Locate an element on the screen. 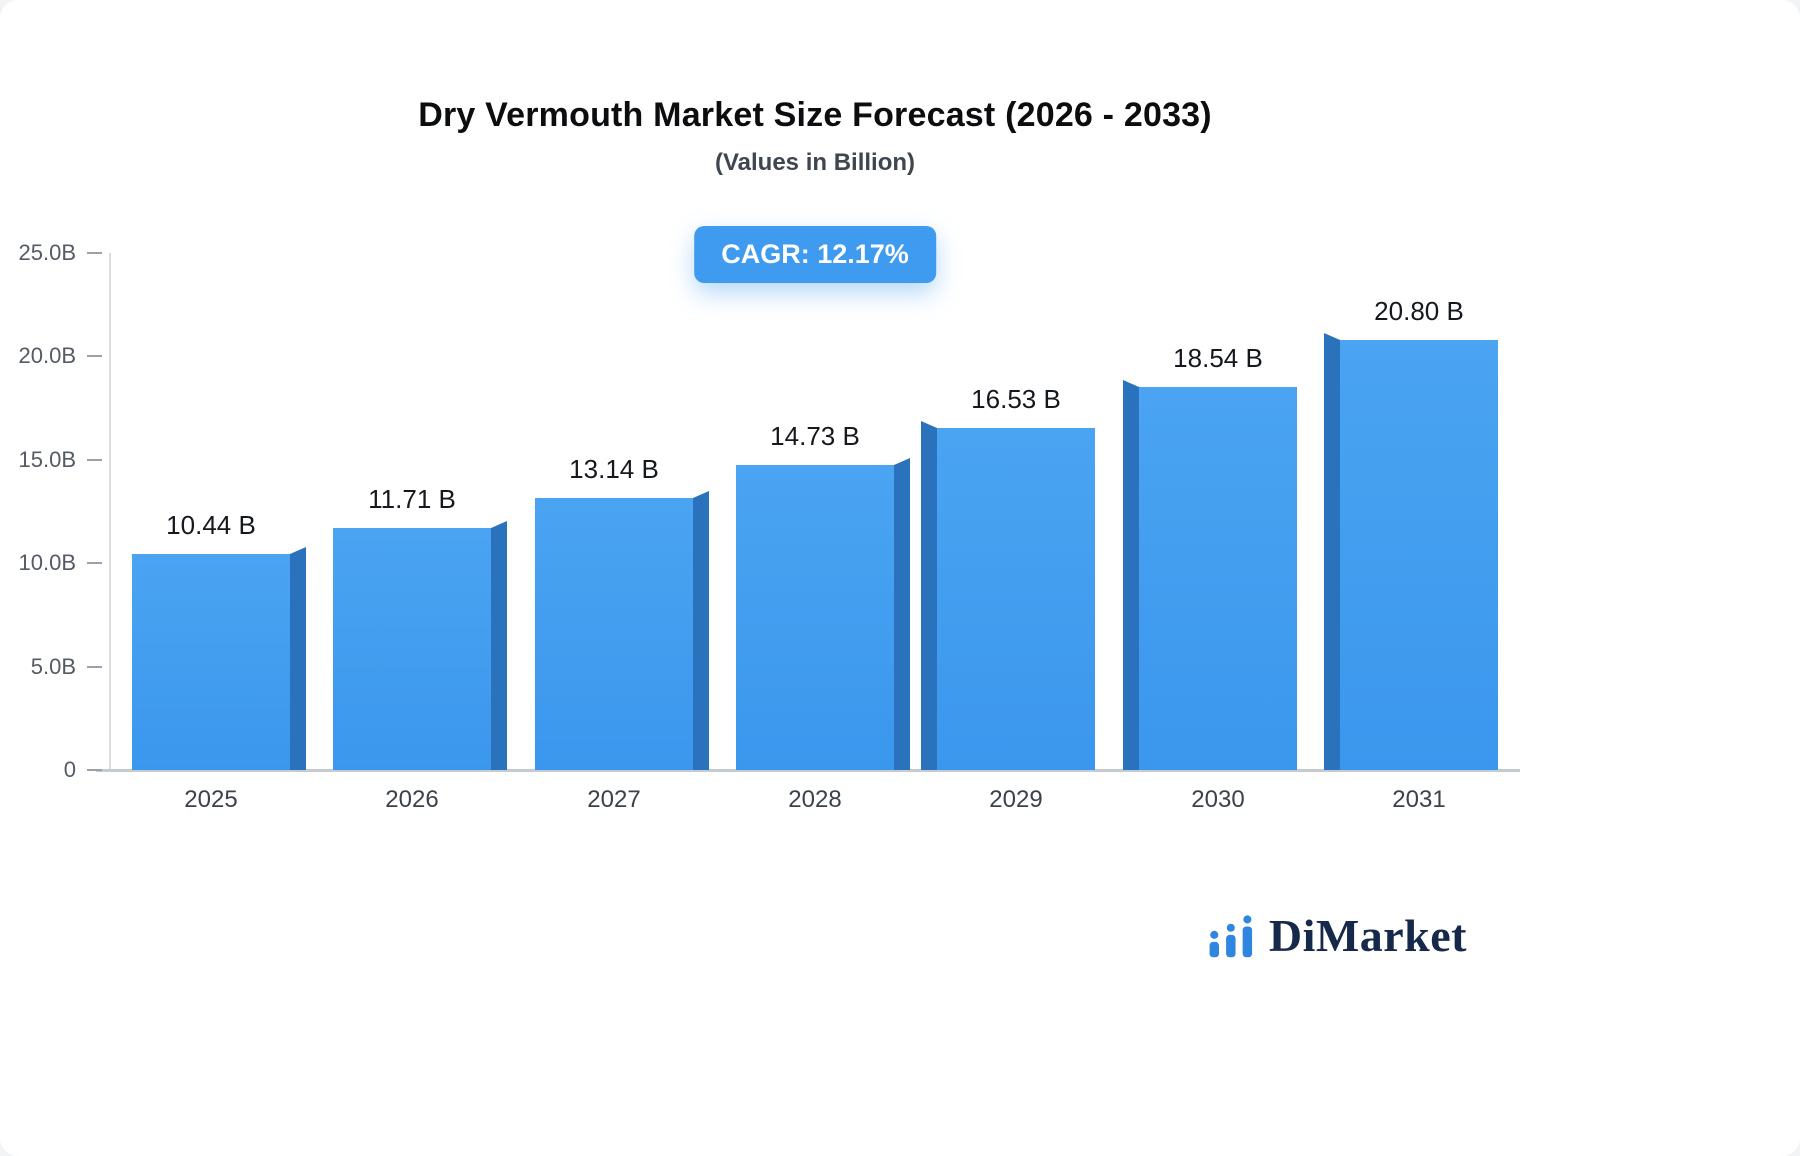 The width and height of the screenshot is (1800, 1156). bar-2030: 18.54 B is located at coordinates (1210, 556).